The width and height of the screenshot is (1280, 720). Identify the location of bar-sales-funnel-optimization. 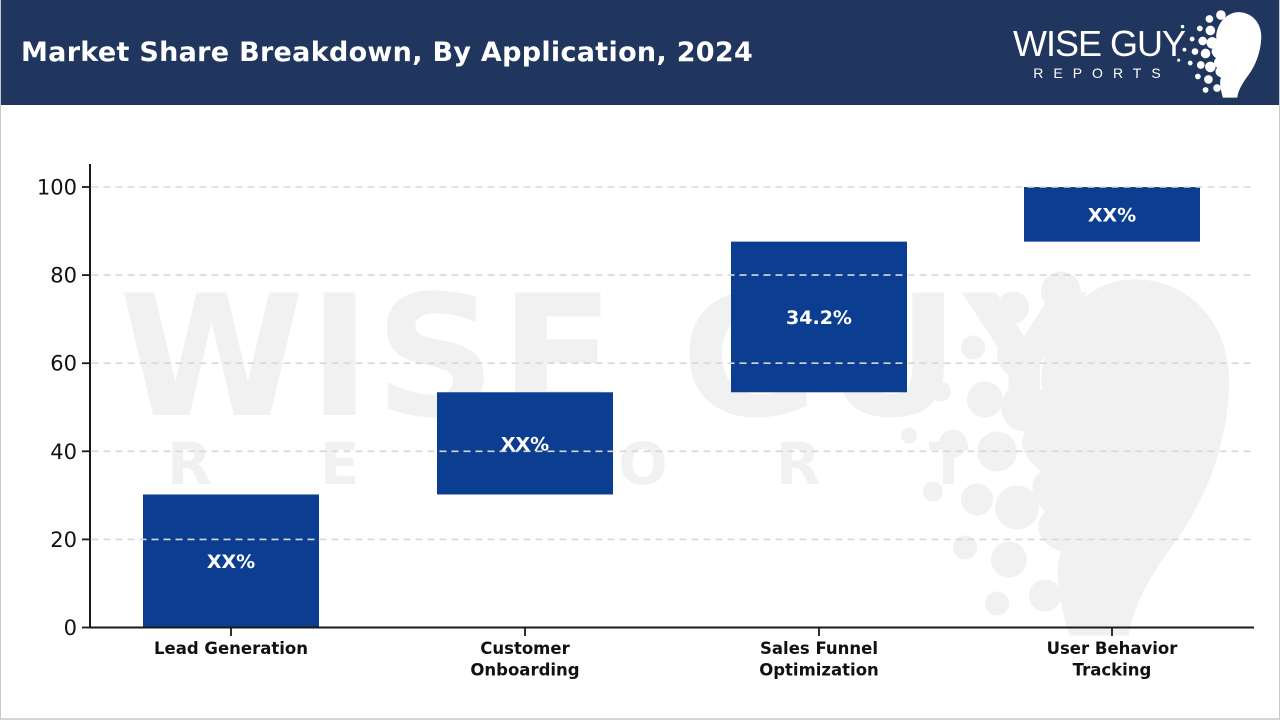
(819, 317).